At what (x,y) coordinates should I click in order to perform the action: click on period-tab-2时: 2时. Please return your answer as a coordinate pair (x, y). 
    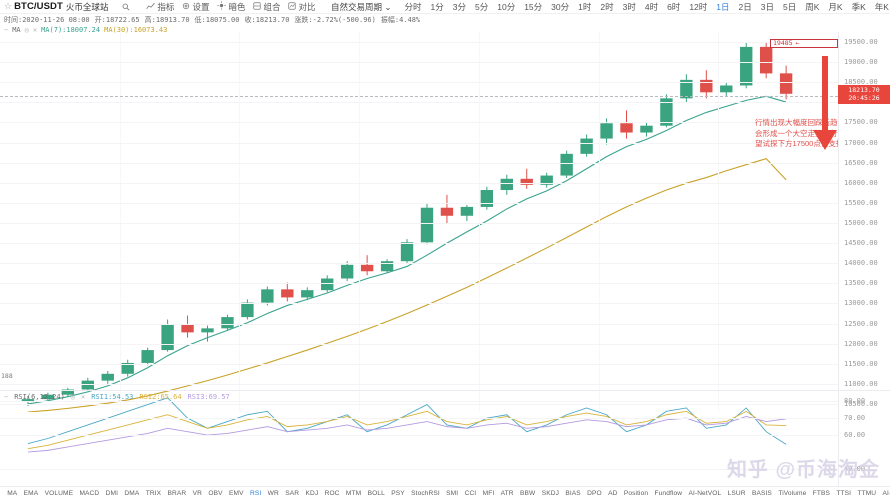
    Looking at the image, I should click on (607, 6).